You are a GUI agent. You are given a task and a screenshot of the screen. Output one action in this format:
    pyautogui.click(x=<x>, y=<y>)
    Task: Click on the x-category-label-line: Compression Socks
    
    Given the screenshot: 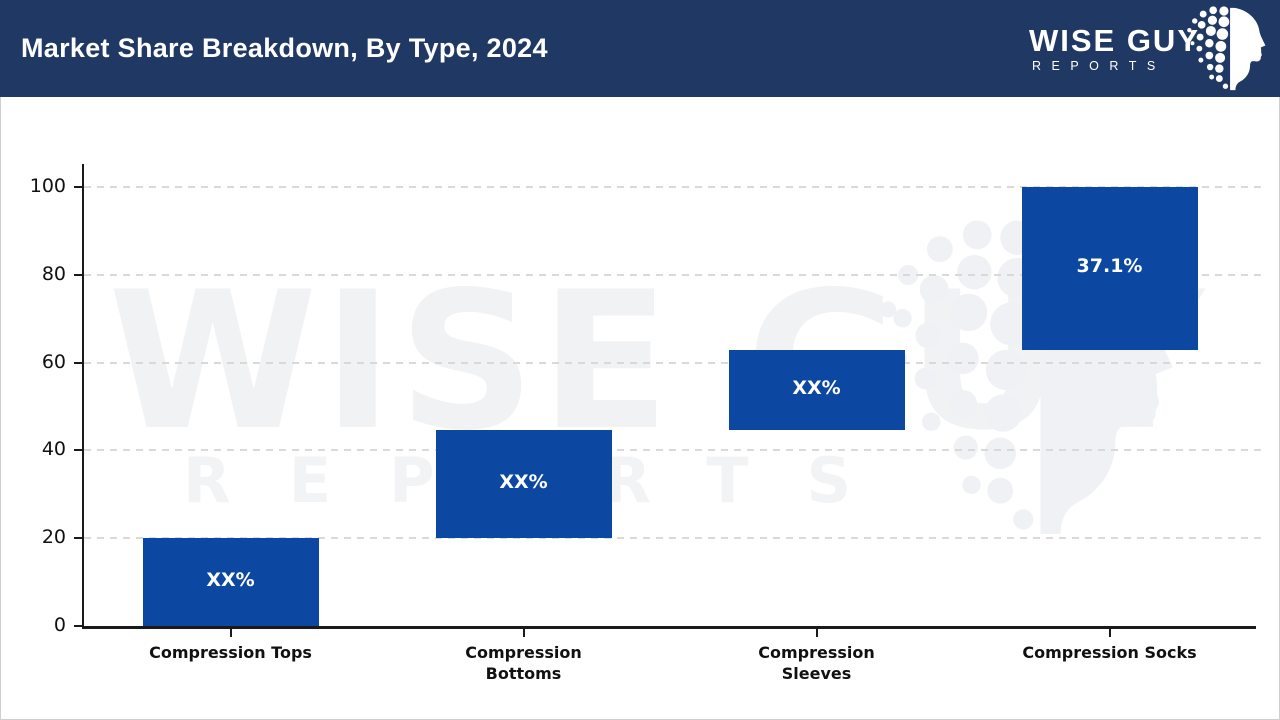 What is the action you would take?
    pyautogui.click(x=1109, y=652)
    